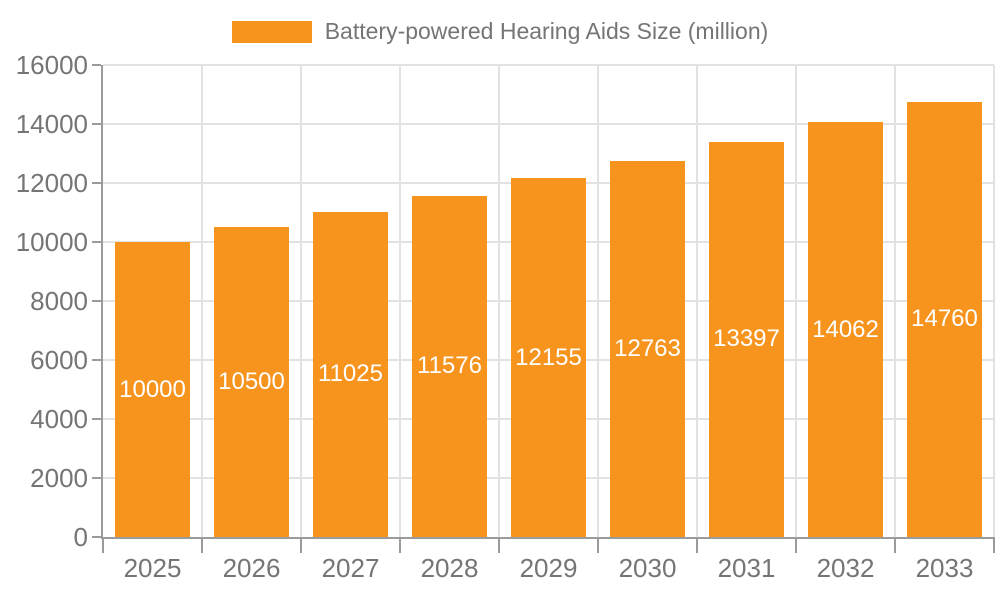 This screenshot has height=600, width=1000. What do you see at coordinates (746, 568) in the screenshot?
I see `x-axis-label: 2031` at bounding box center [746, 568].